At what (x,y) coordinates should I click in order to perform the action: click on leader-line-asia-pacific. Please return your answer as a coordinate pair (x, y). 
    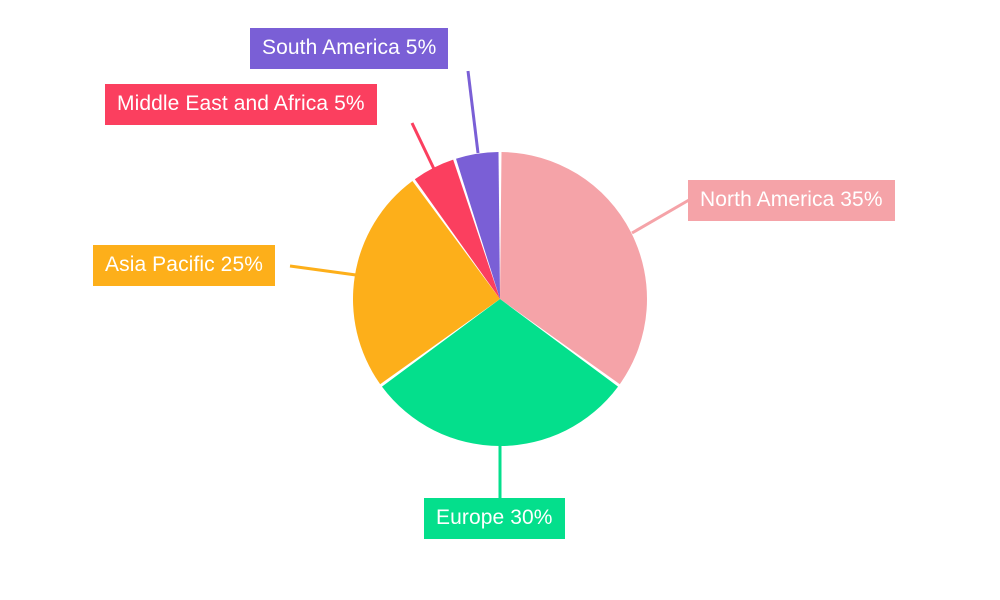
    Looking at the image, I should click on (323, 270).